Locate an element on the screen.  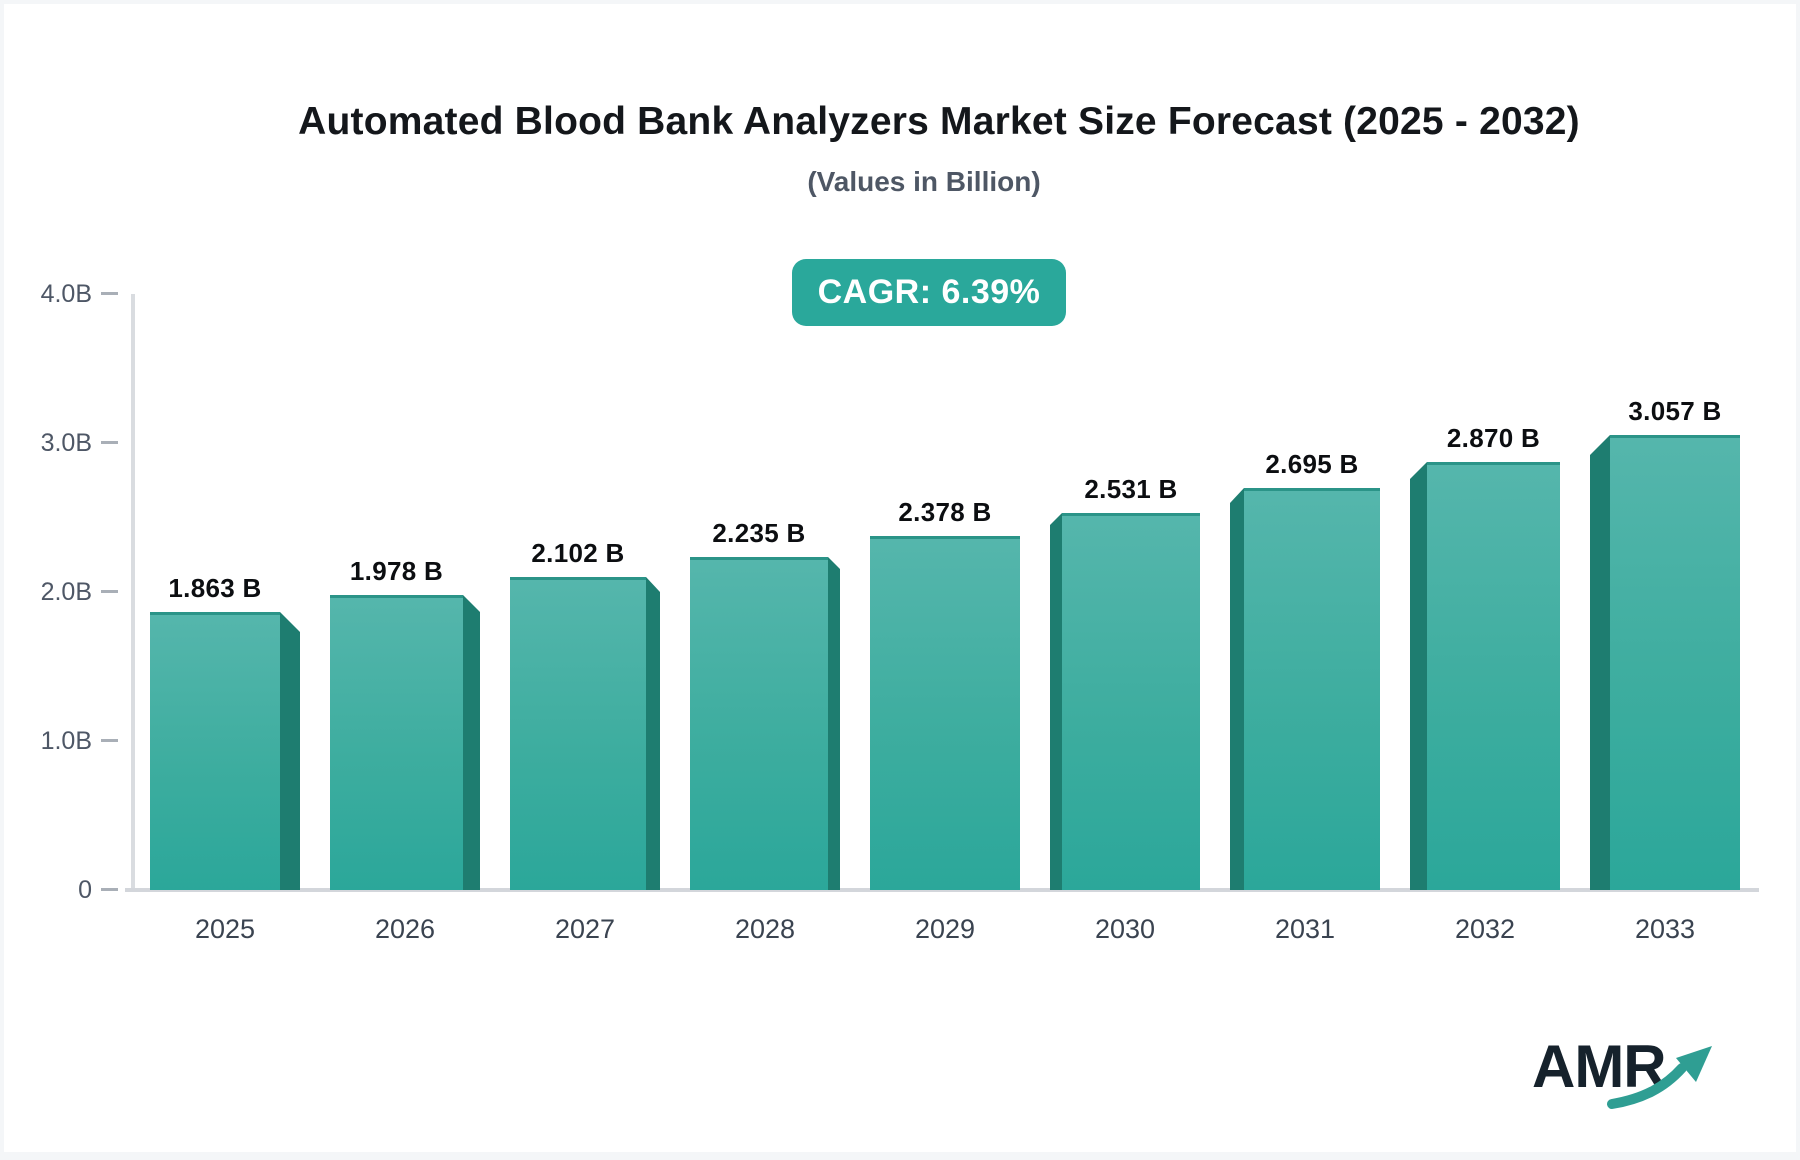
y-tick-label: 0 is located at coordinates (85, 890).